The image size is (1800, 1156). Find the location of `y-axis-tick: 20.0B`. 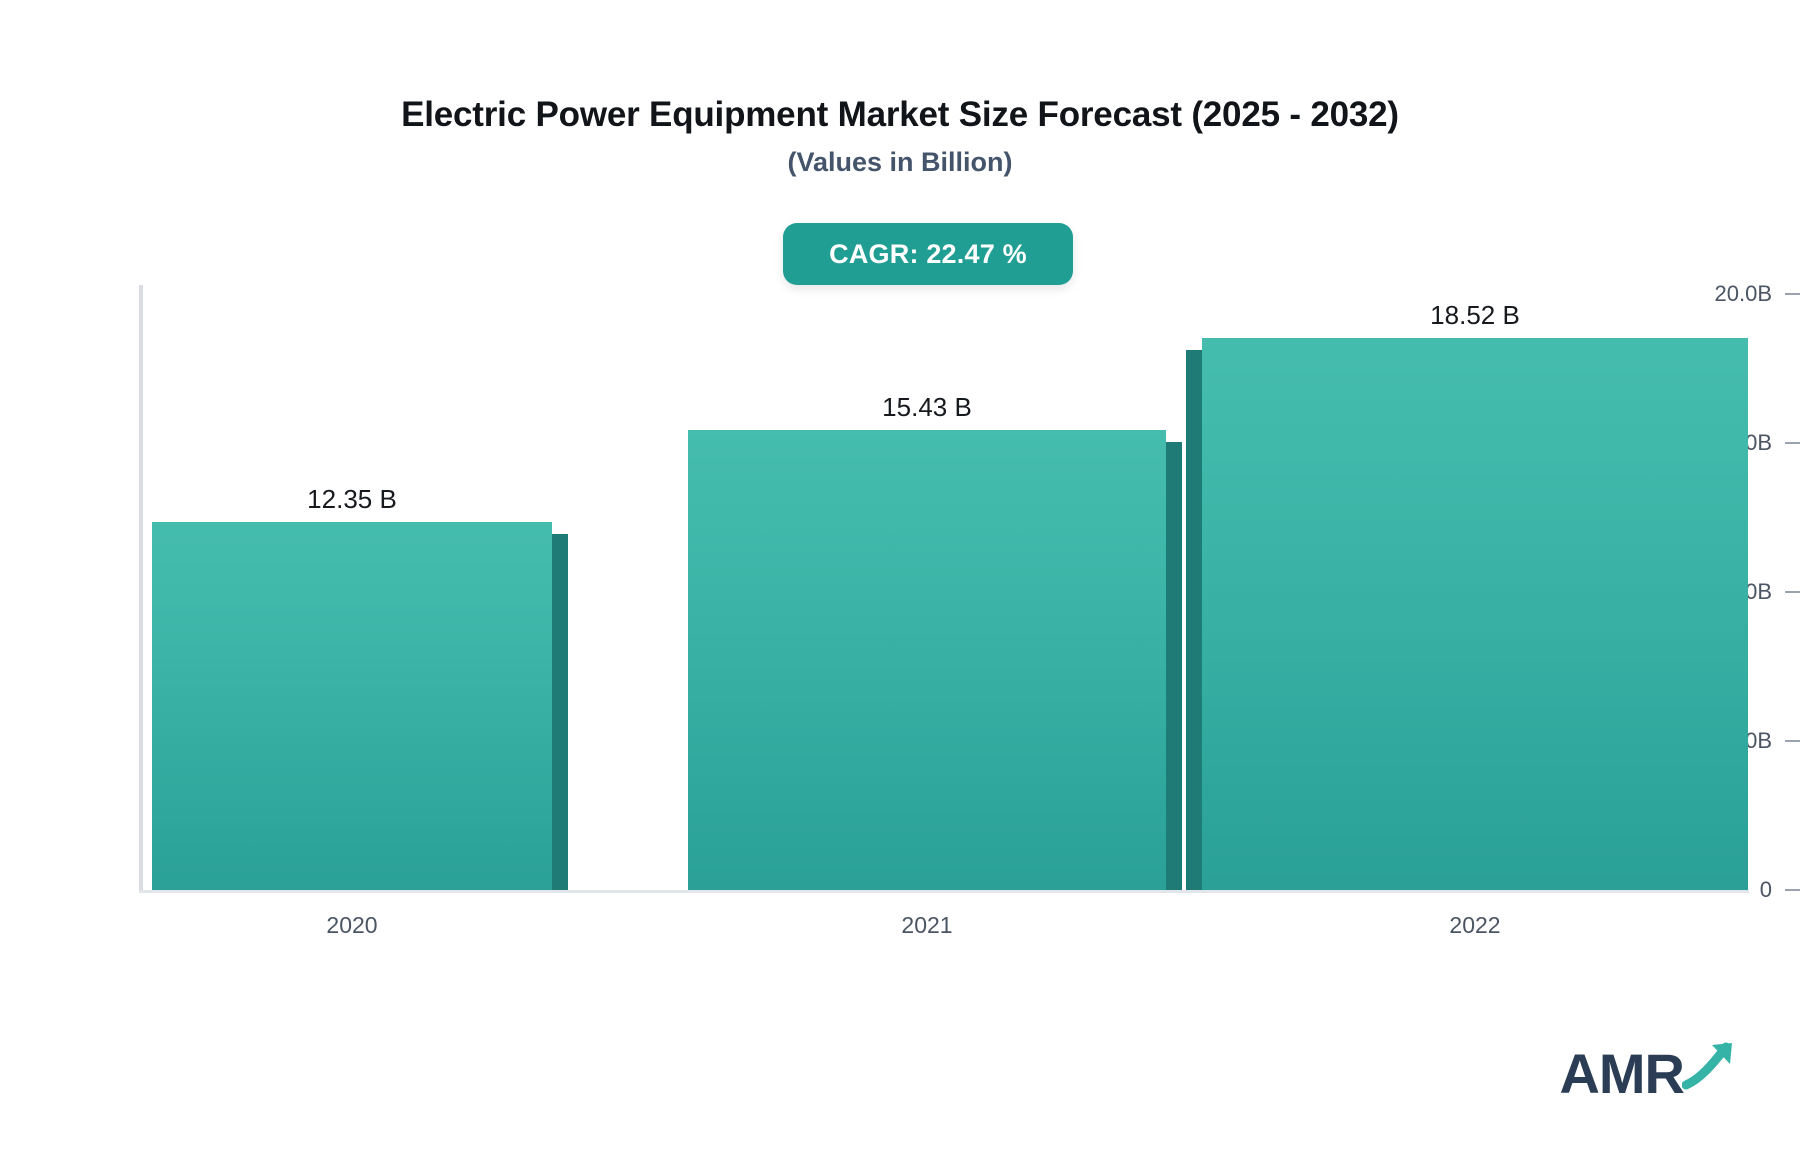

y-axis-tick: 20.0B is located at coordinates (1732, 293).